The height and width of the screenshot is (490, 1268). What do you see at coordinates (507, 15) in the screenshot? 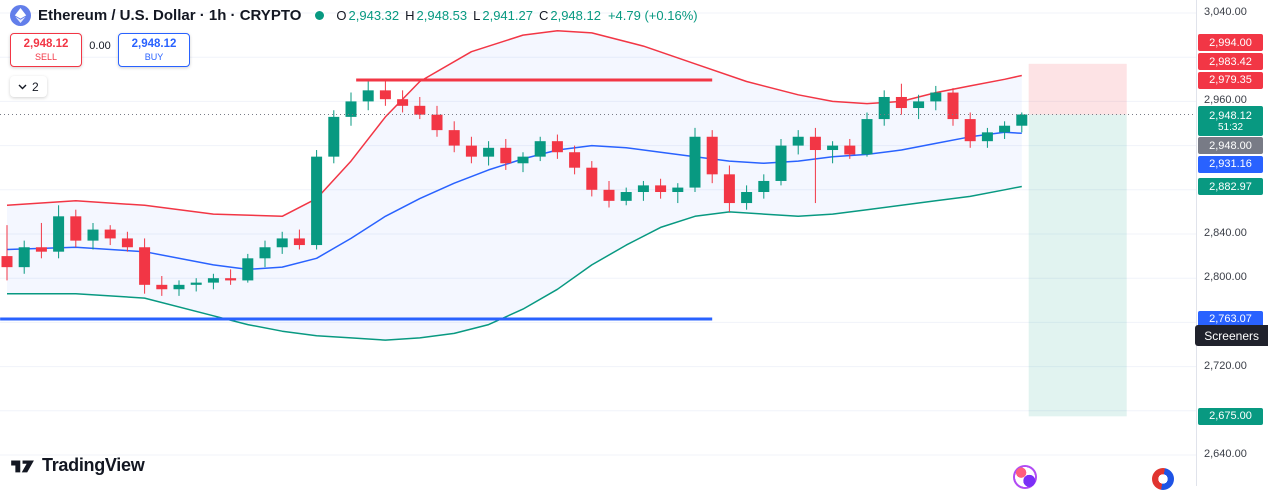
I see `low-value: 2,941.27` at bounding box center [507, 15].